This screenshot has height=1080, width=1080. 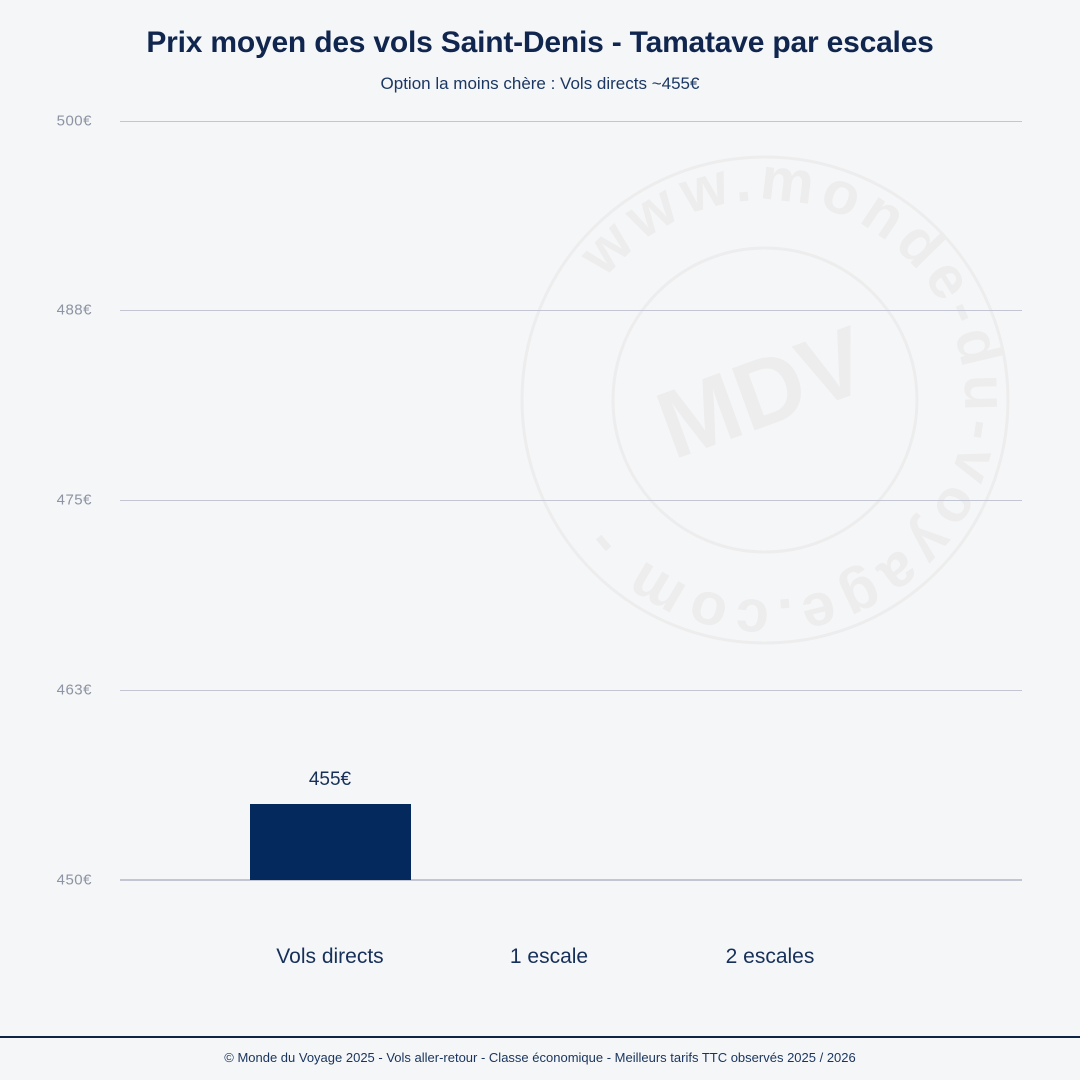 What do you see at coordinates (330, 956) in the screenshot?
I see `category-label-vols-directs: Vols directs` at bounding box center [330, 956].